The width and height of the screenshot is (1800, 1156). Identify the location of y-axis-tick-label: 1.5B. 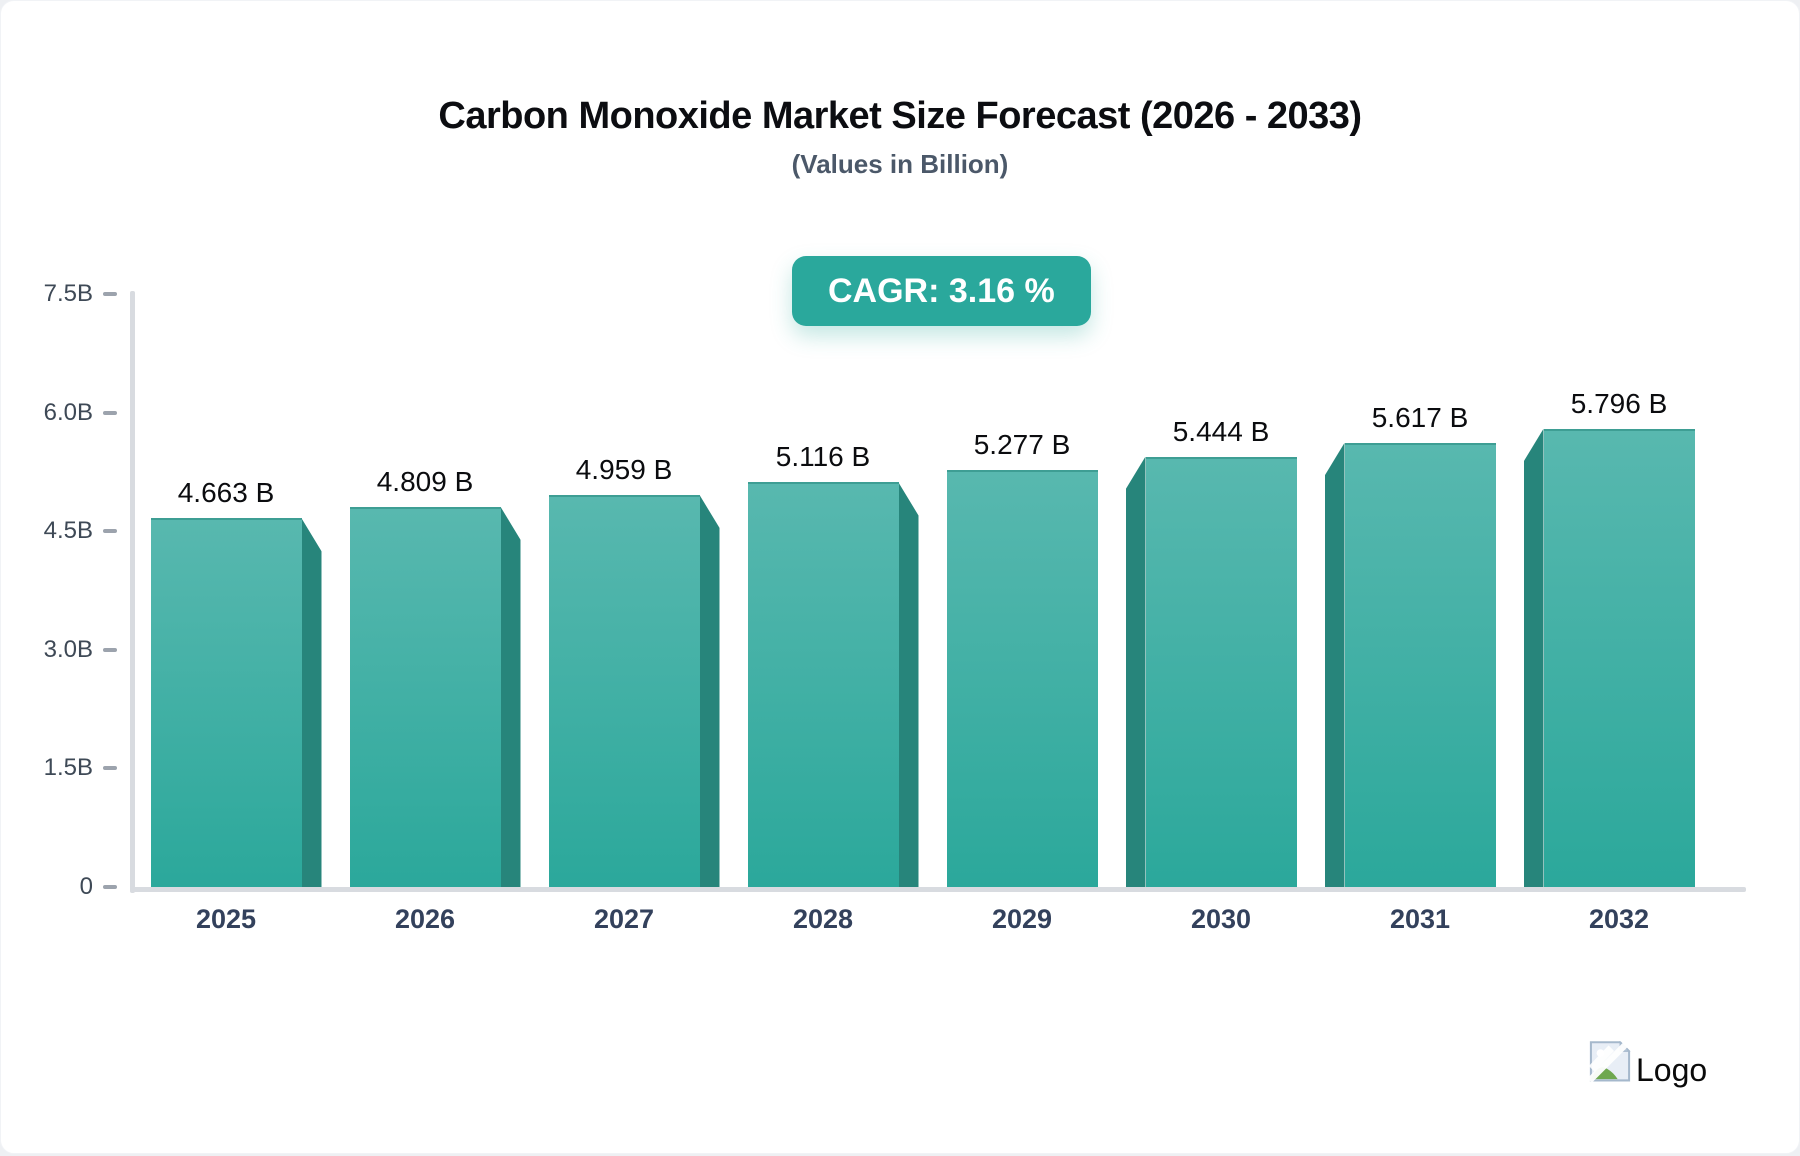
(68, 768).